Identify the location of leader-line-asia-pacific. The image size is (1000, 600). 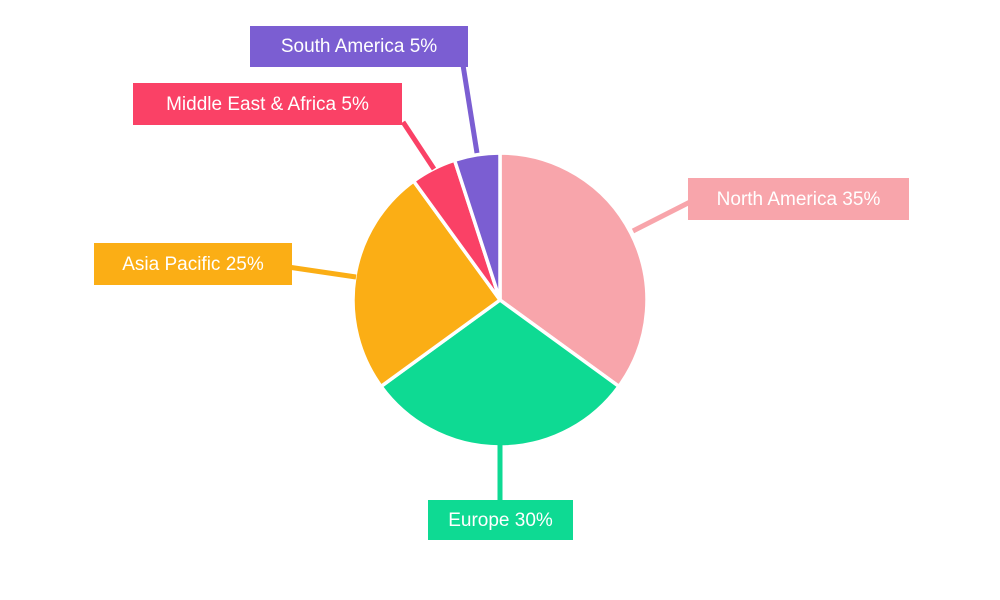
(322, 272).